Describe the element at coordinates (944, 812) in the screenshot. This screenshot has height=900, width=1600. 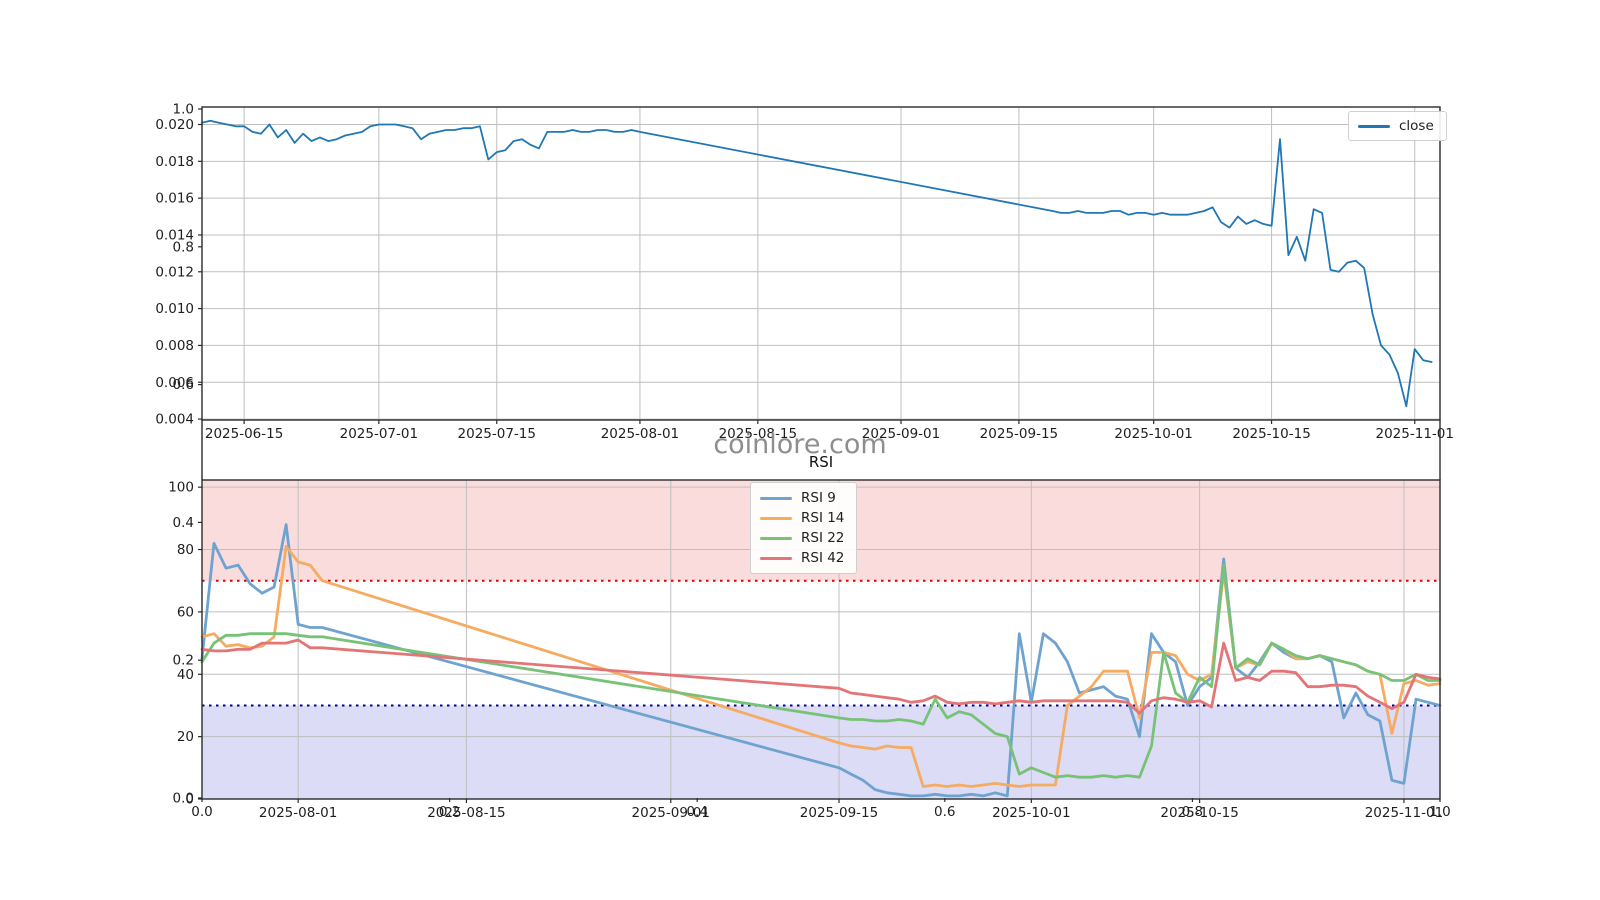
I see `ghost-x-tick-label: 0.6` at that location.